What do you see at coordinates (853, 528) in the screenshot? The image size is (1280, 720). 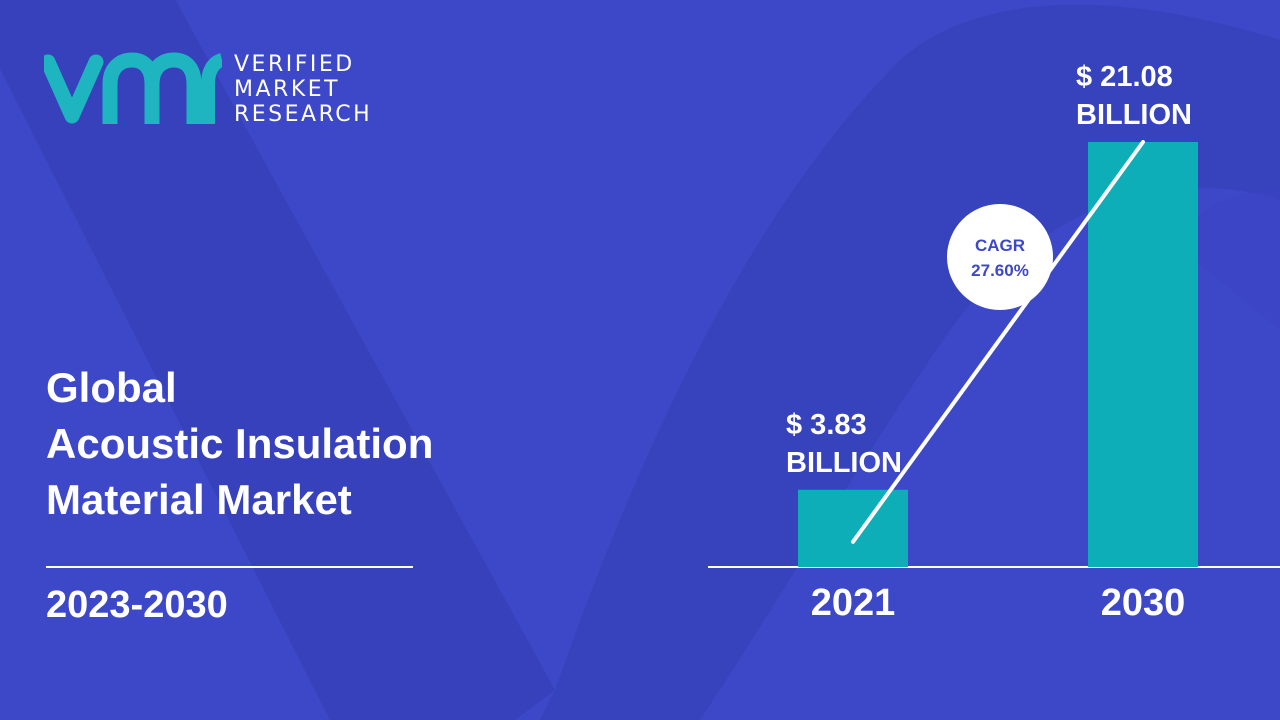 I see `bar-2021` at bounding box center [853, 528].